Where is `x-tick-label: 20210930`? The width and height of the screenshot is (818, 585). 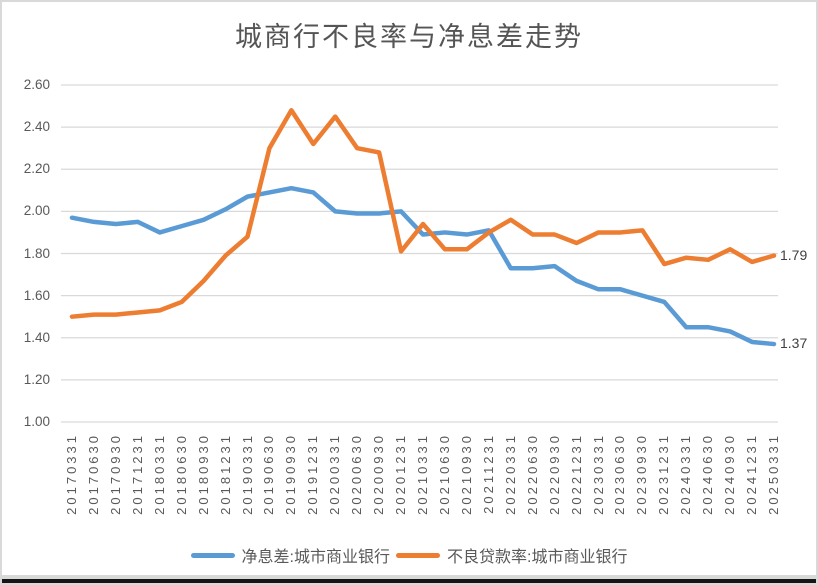 x-tick-label: 20210930 is located at coordinates (466, 474).